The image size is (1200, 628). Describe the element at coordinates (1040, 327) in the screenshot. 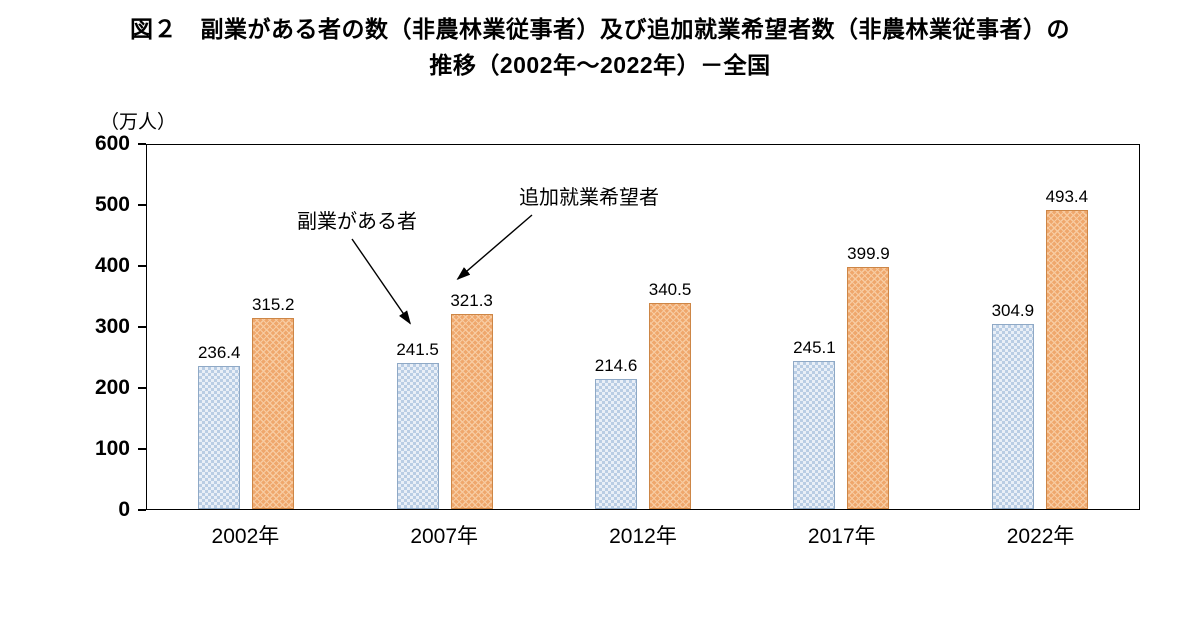

I see `bar-group: 304.9 493.4` at that location.